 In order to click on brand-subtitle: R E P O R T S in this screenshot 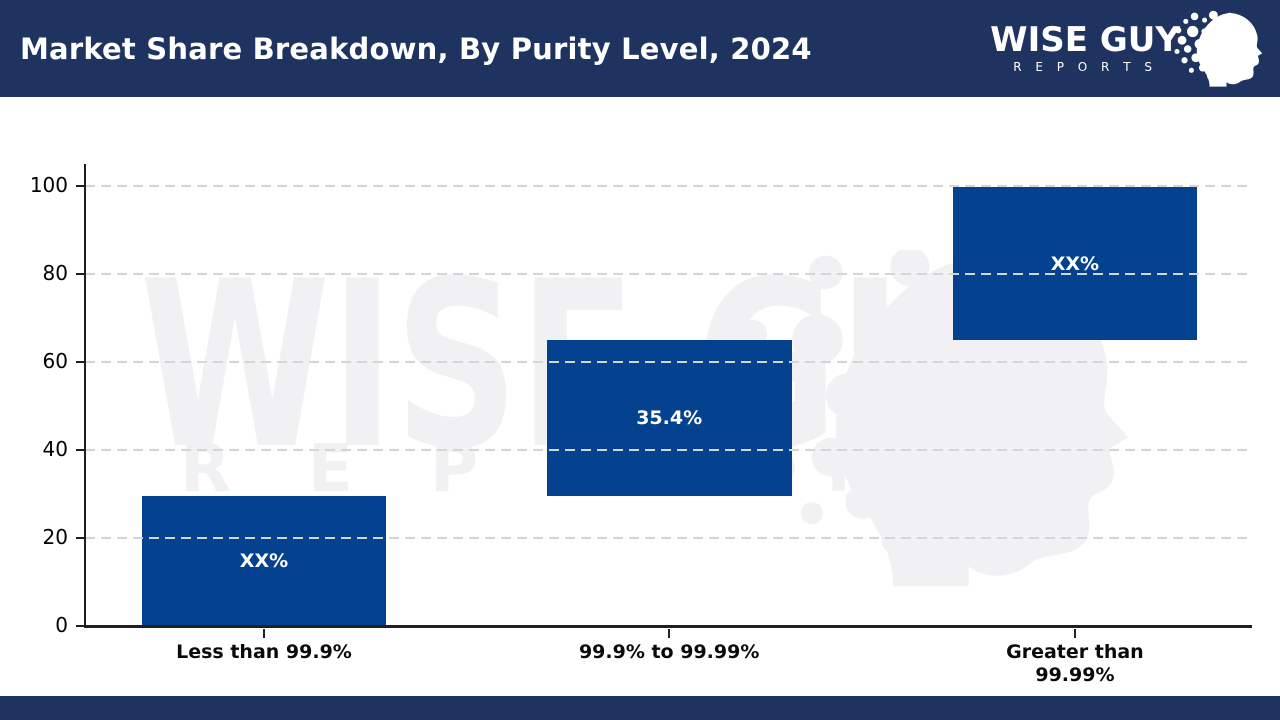, I will do `click(1085, 67)`.